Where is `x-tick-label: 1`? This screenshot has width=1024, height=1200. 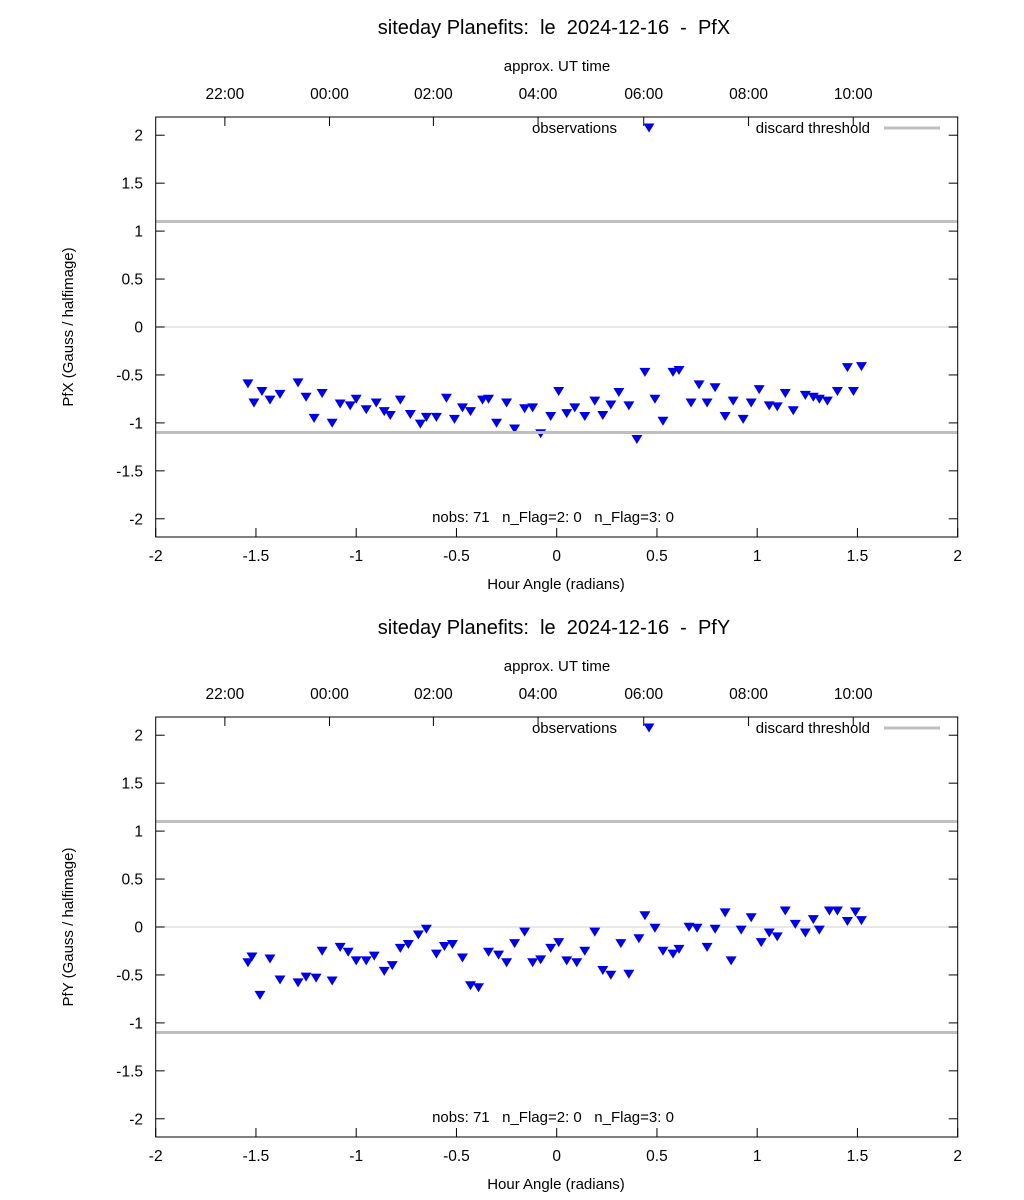 x-tick-label: 1 is located at coordinates (757, 1156).